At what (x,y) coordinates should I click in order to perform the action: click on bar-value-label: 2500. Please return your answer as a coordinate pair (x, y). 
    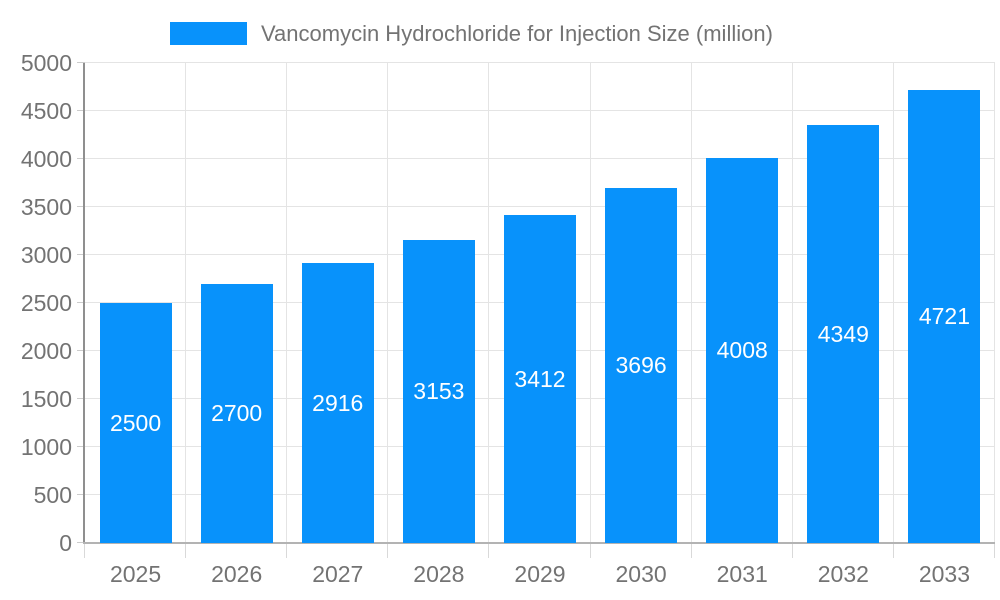
    Looking at the image, I should click on (135, 422).